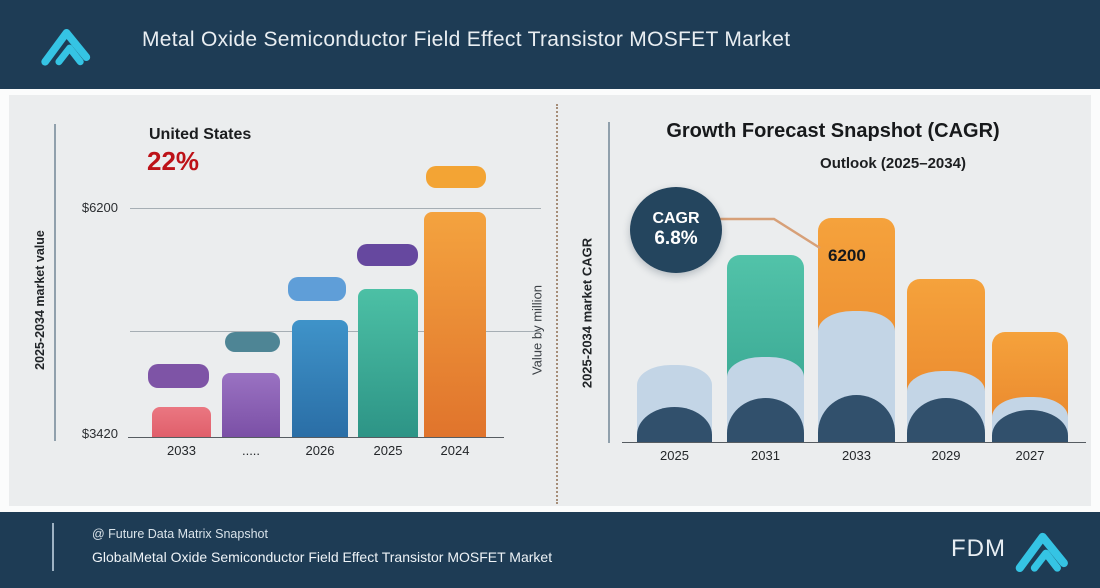  I want to click on left-chart-title: United States, so click(200, 134).